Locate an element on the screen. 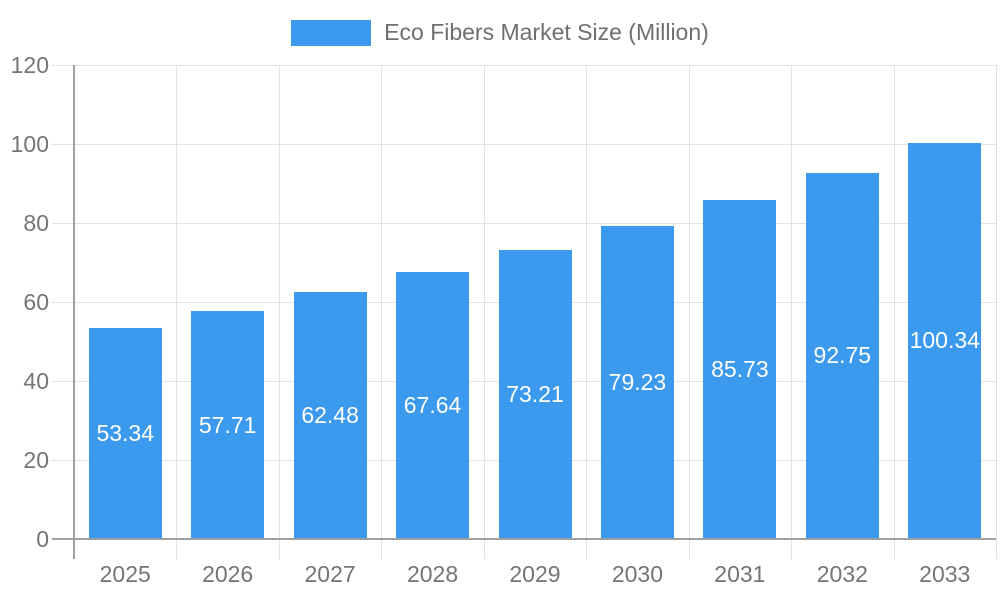  x-axis-tick-label: 2030 is located at coordinates (637, 574).